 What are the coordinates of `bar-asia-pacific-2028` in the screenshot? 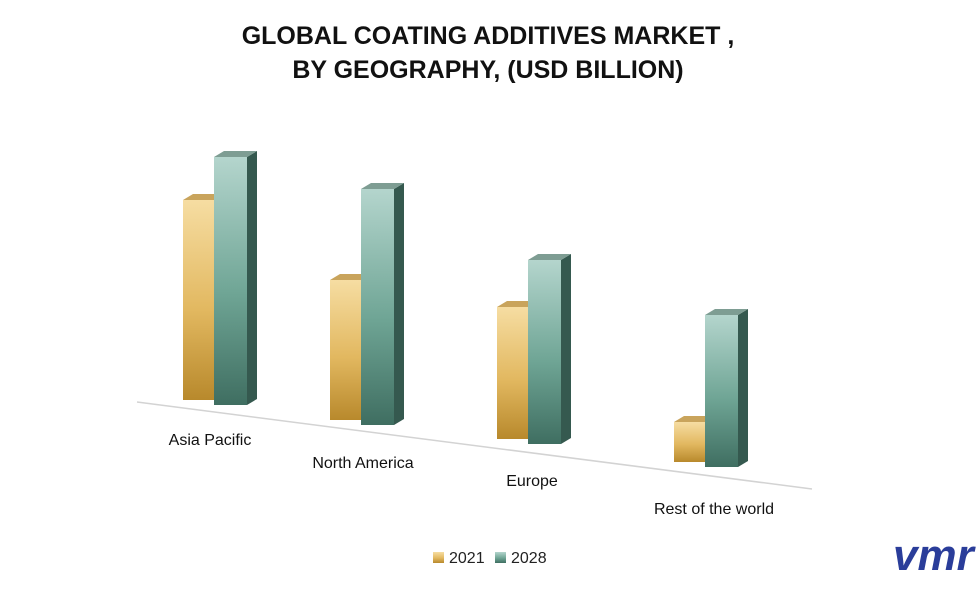 It's located at (235, 278).